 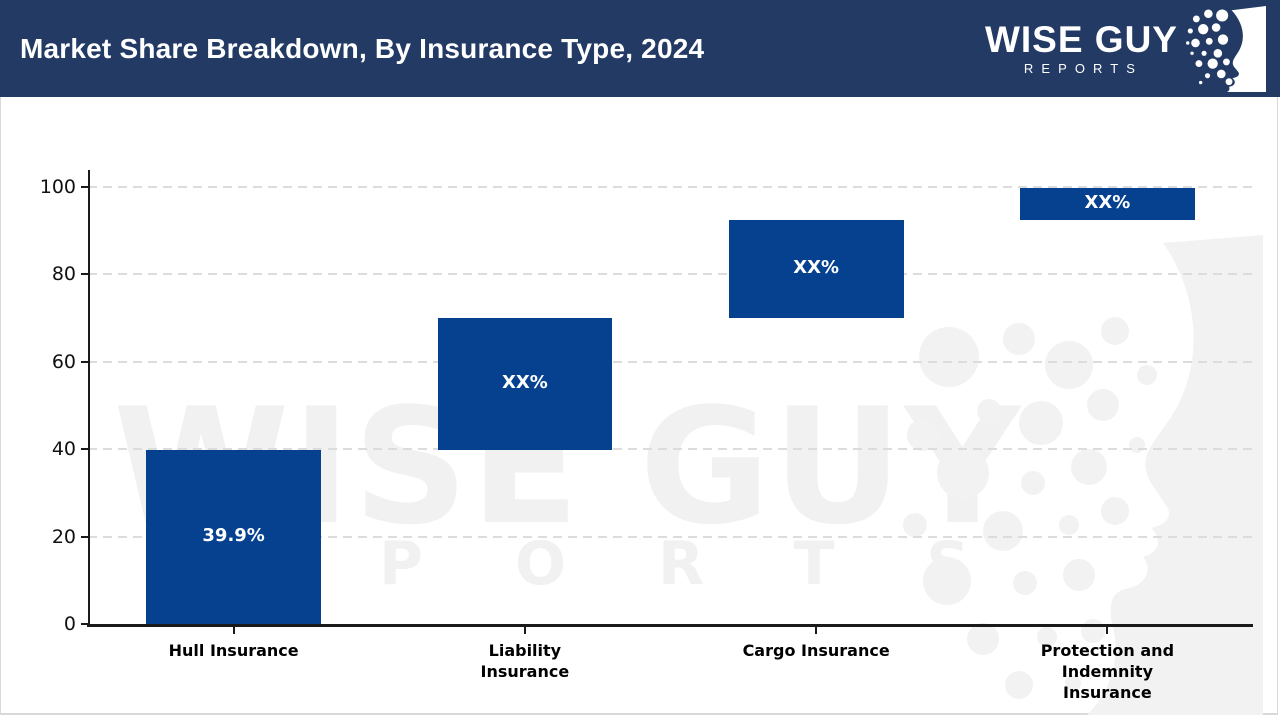 I want to click on bar-protection-and-indemnity-insurance, so click(x=1107, y=203).